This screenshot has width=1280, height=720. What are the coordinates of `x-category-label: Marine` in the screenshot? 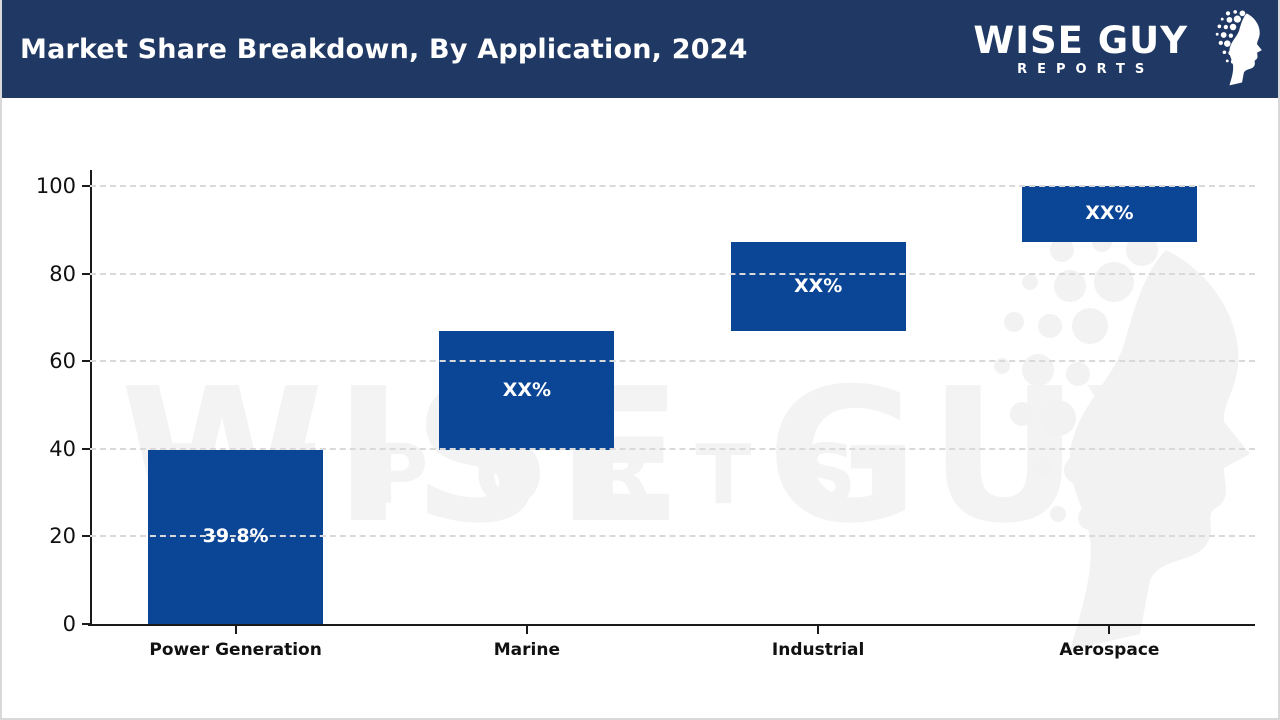 It's located at (526, 650).